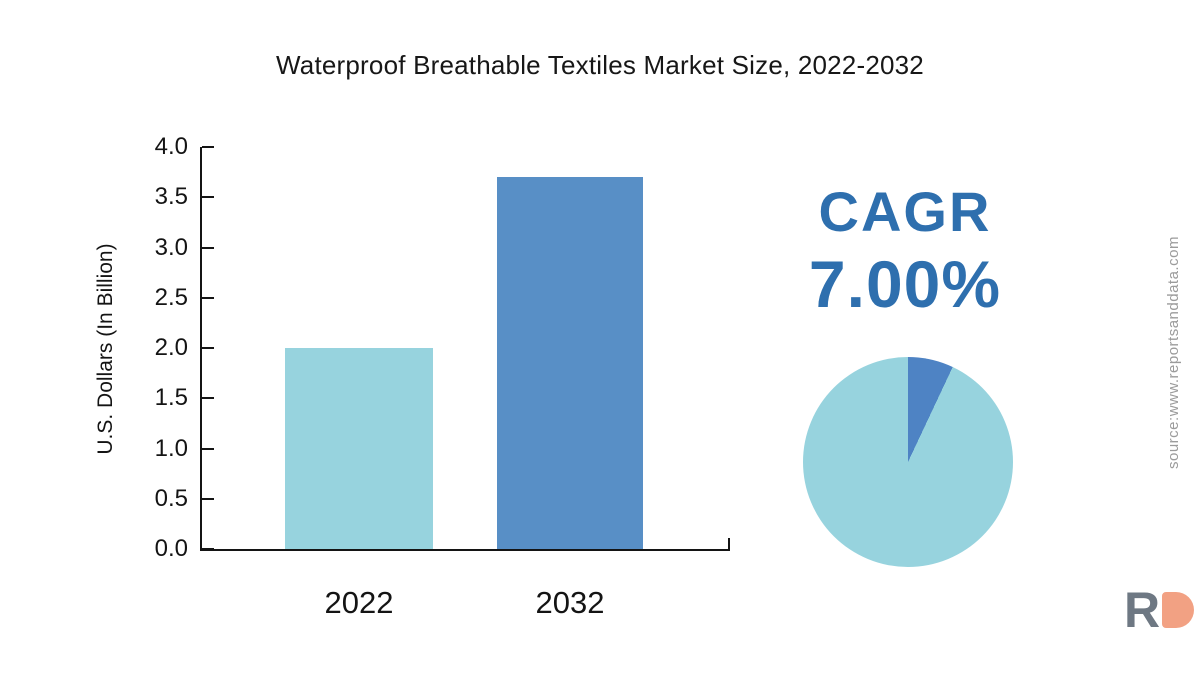 This screenshot has width=1200, height=674. I want to click on cagr-pie-chart, so click(908, 462).